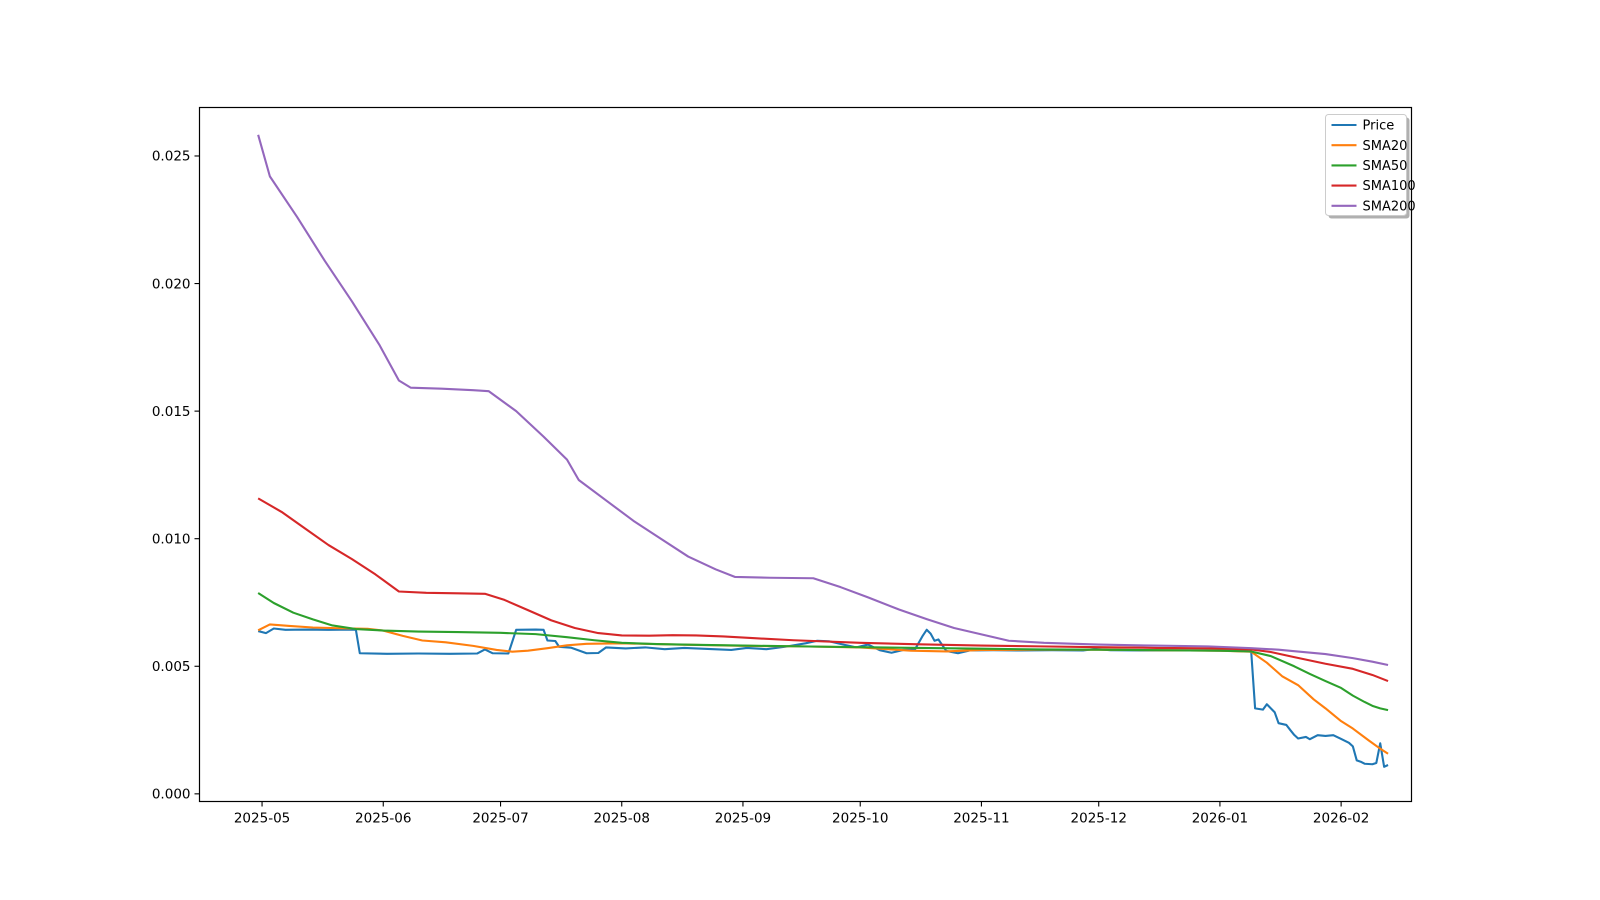  What do you see at coordinates (743, 819) in the screenshot?
I see `x-tick-label: 2025-09` at bounding box center [743, 819].